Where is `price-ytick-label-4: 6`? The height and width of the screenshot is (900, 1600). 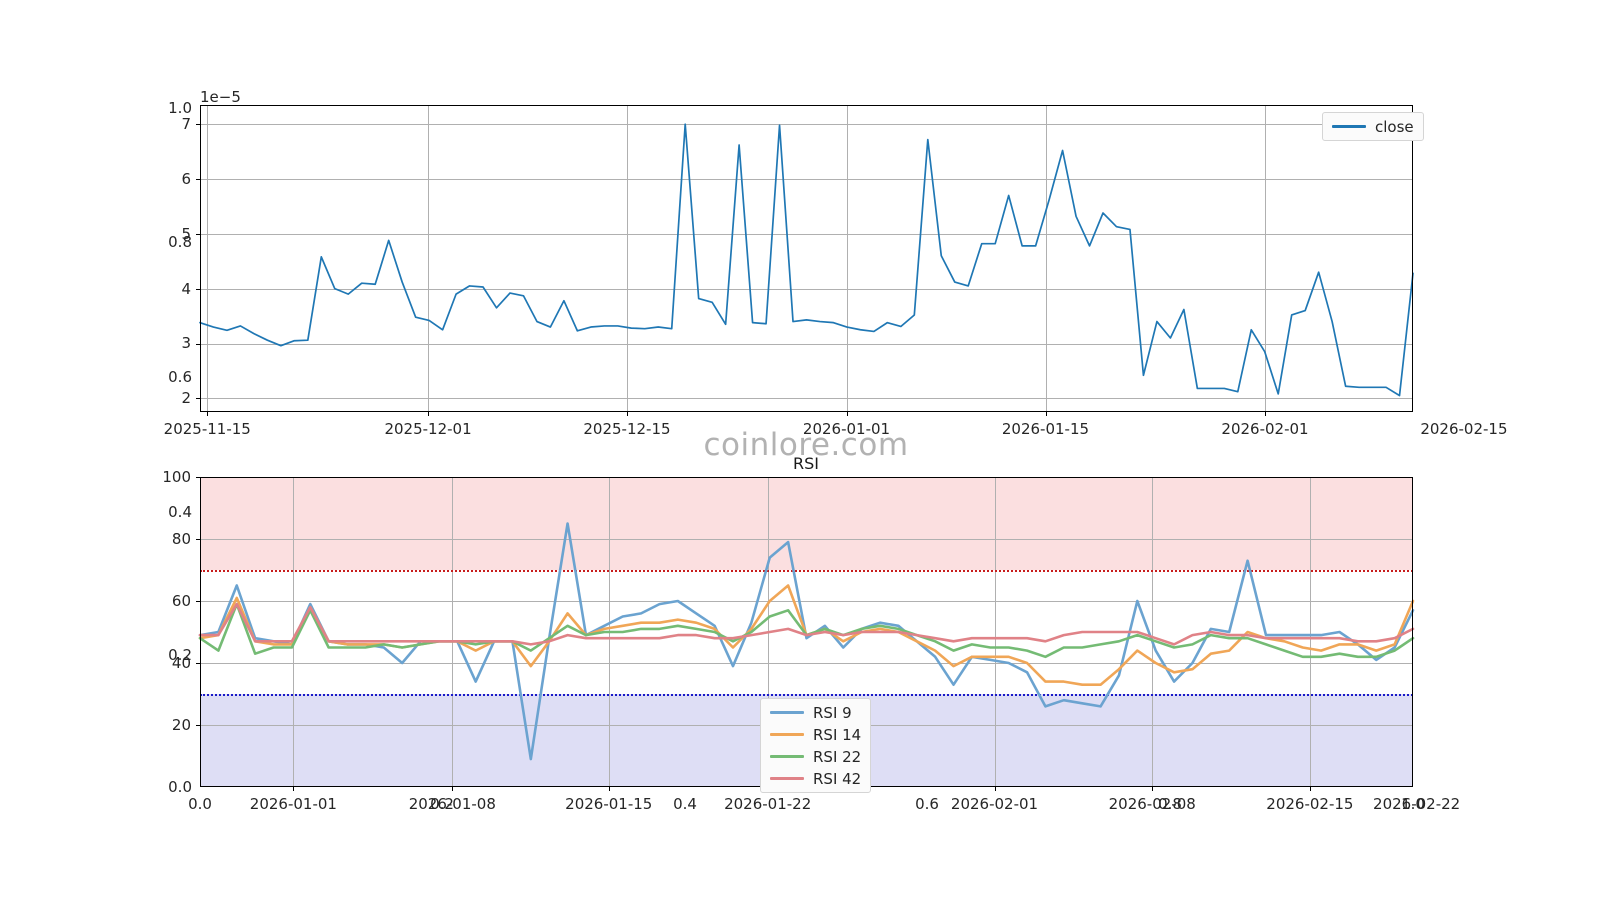
price-ytick-label-4: 6 is located at coordinates (186, 179).